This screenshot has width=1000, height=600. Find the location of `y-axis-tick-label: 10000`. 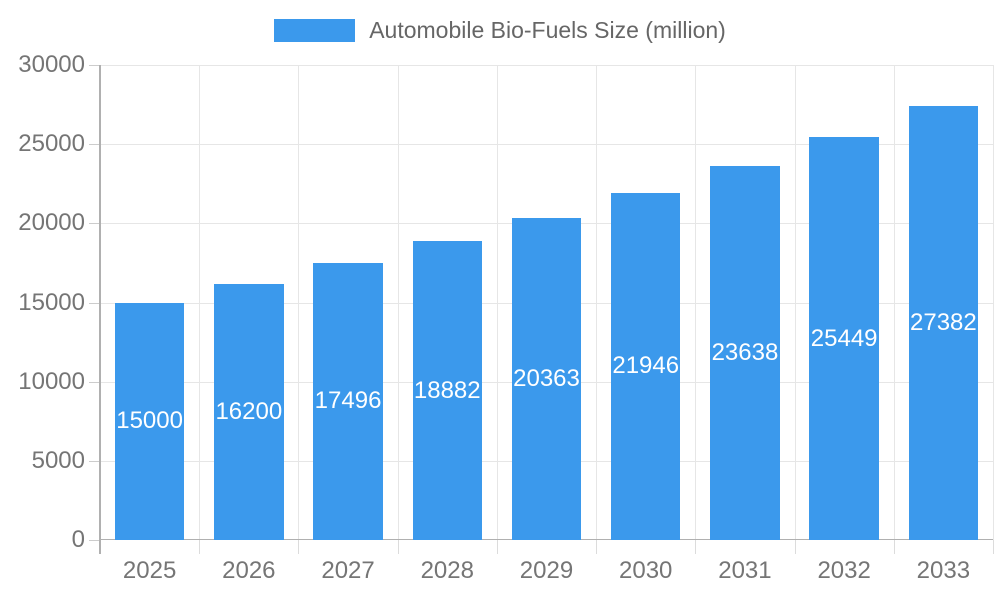

y-axis-tick-label: 10000 is located at coordinates (51, 381).